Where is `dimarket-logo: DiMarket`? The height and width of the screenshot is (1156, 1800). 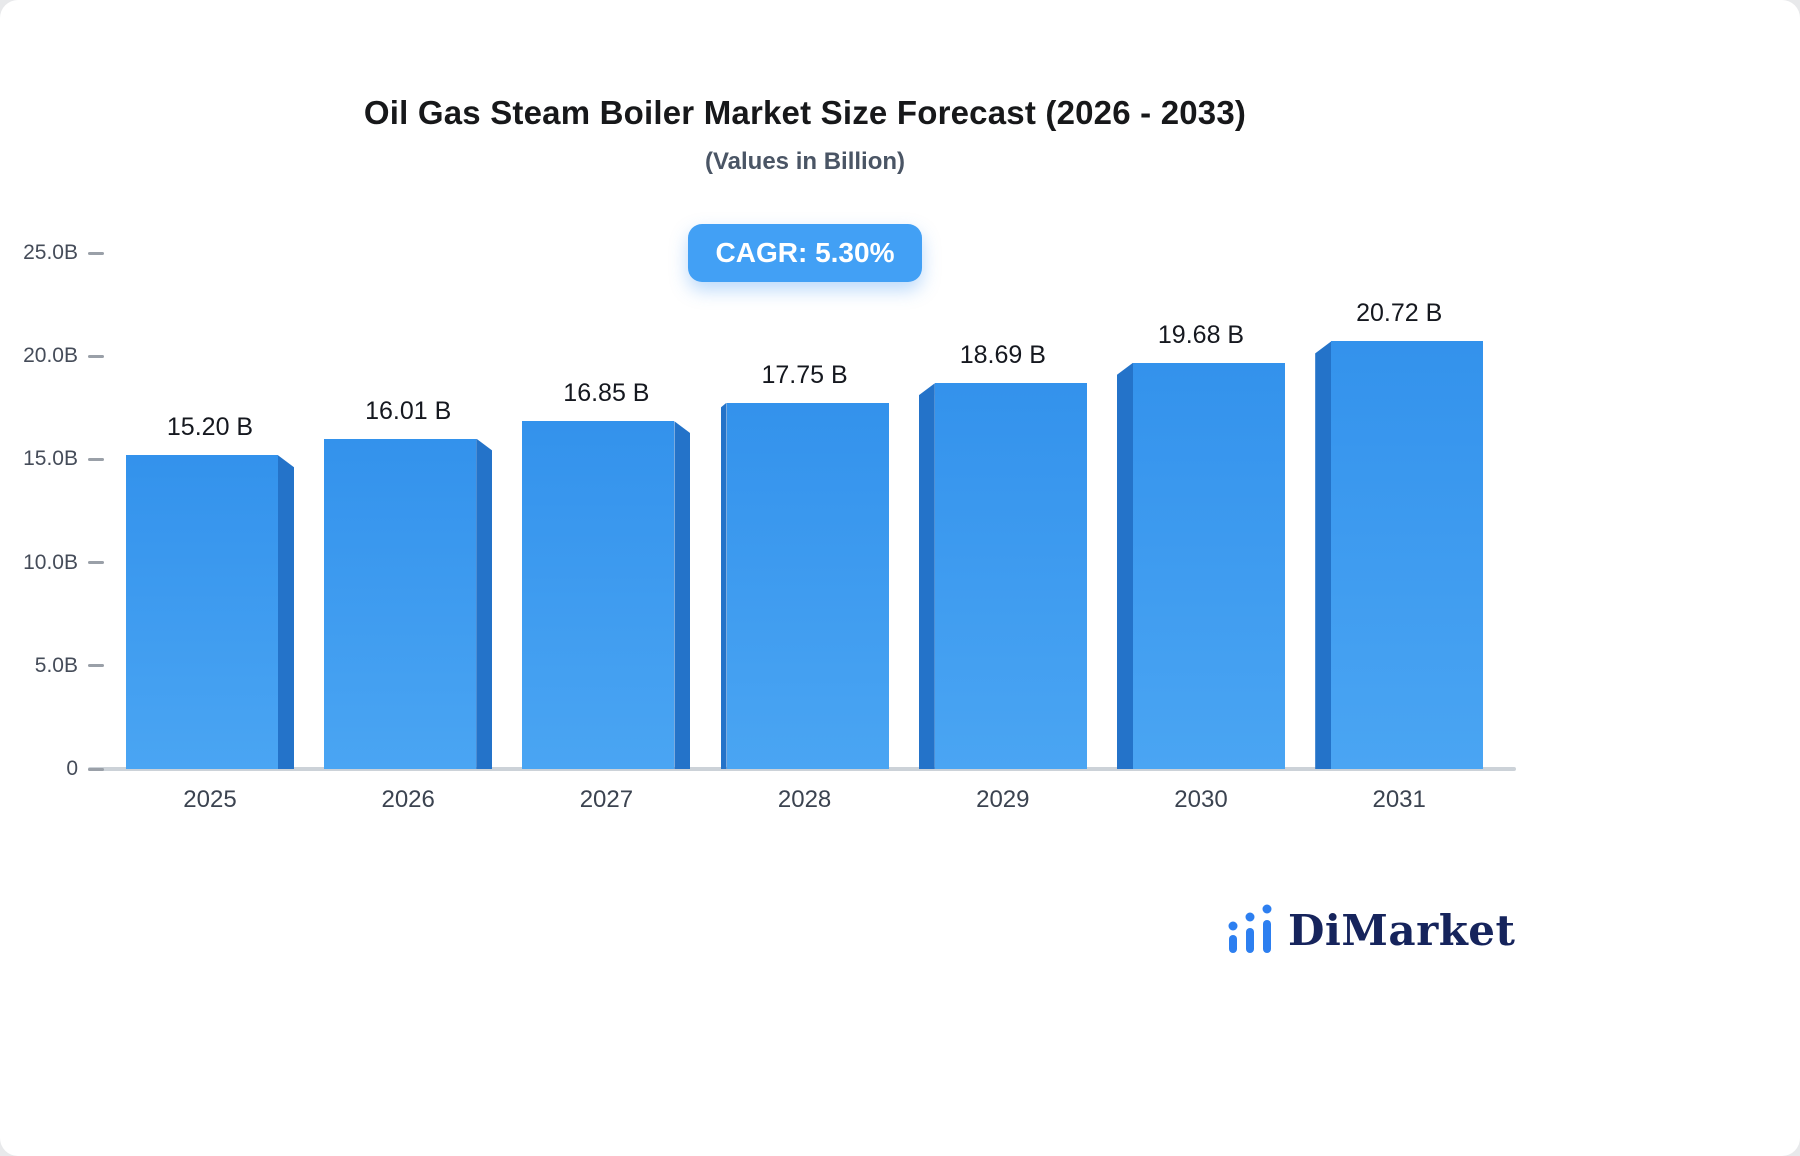 dimarket-logo: DiMarket is located at coordinates (1370, 930).